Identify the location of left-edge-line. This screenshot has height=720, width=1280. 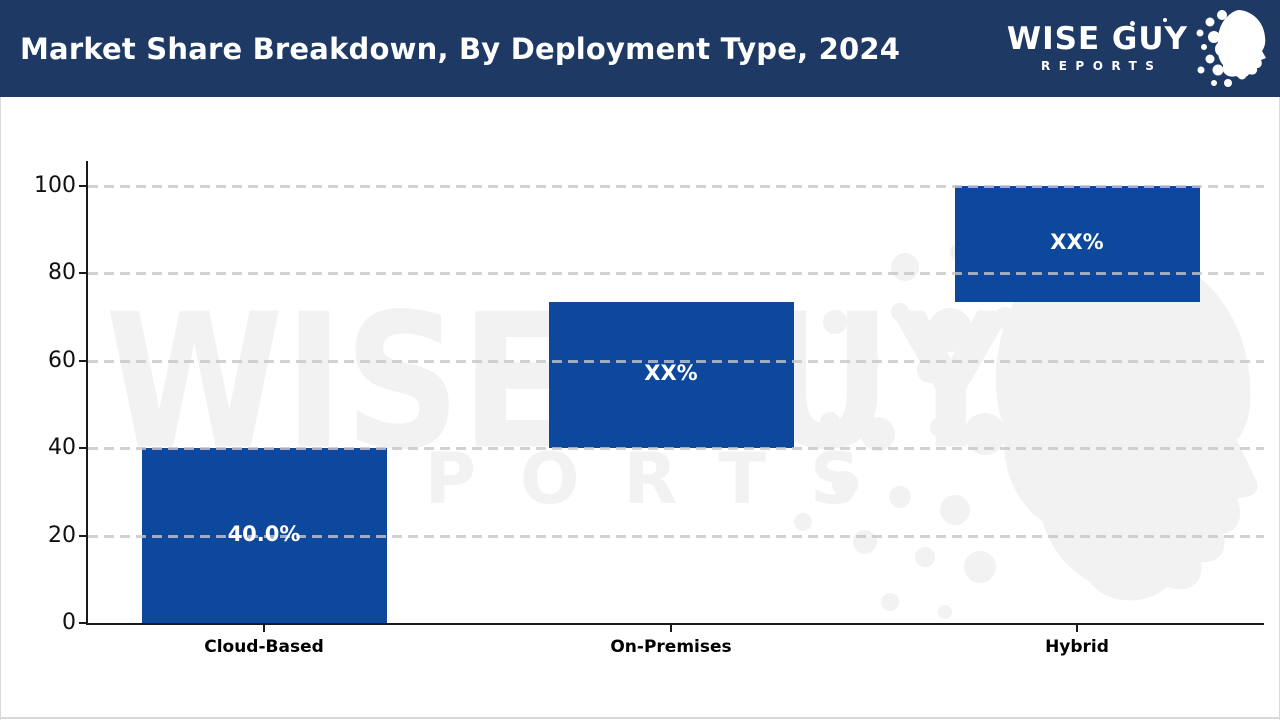
(0, 408).